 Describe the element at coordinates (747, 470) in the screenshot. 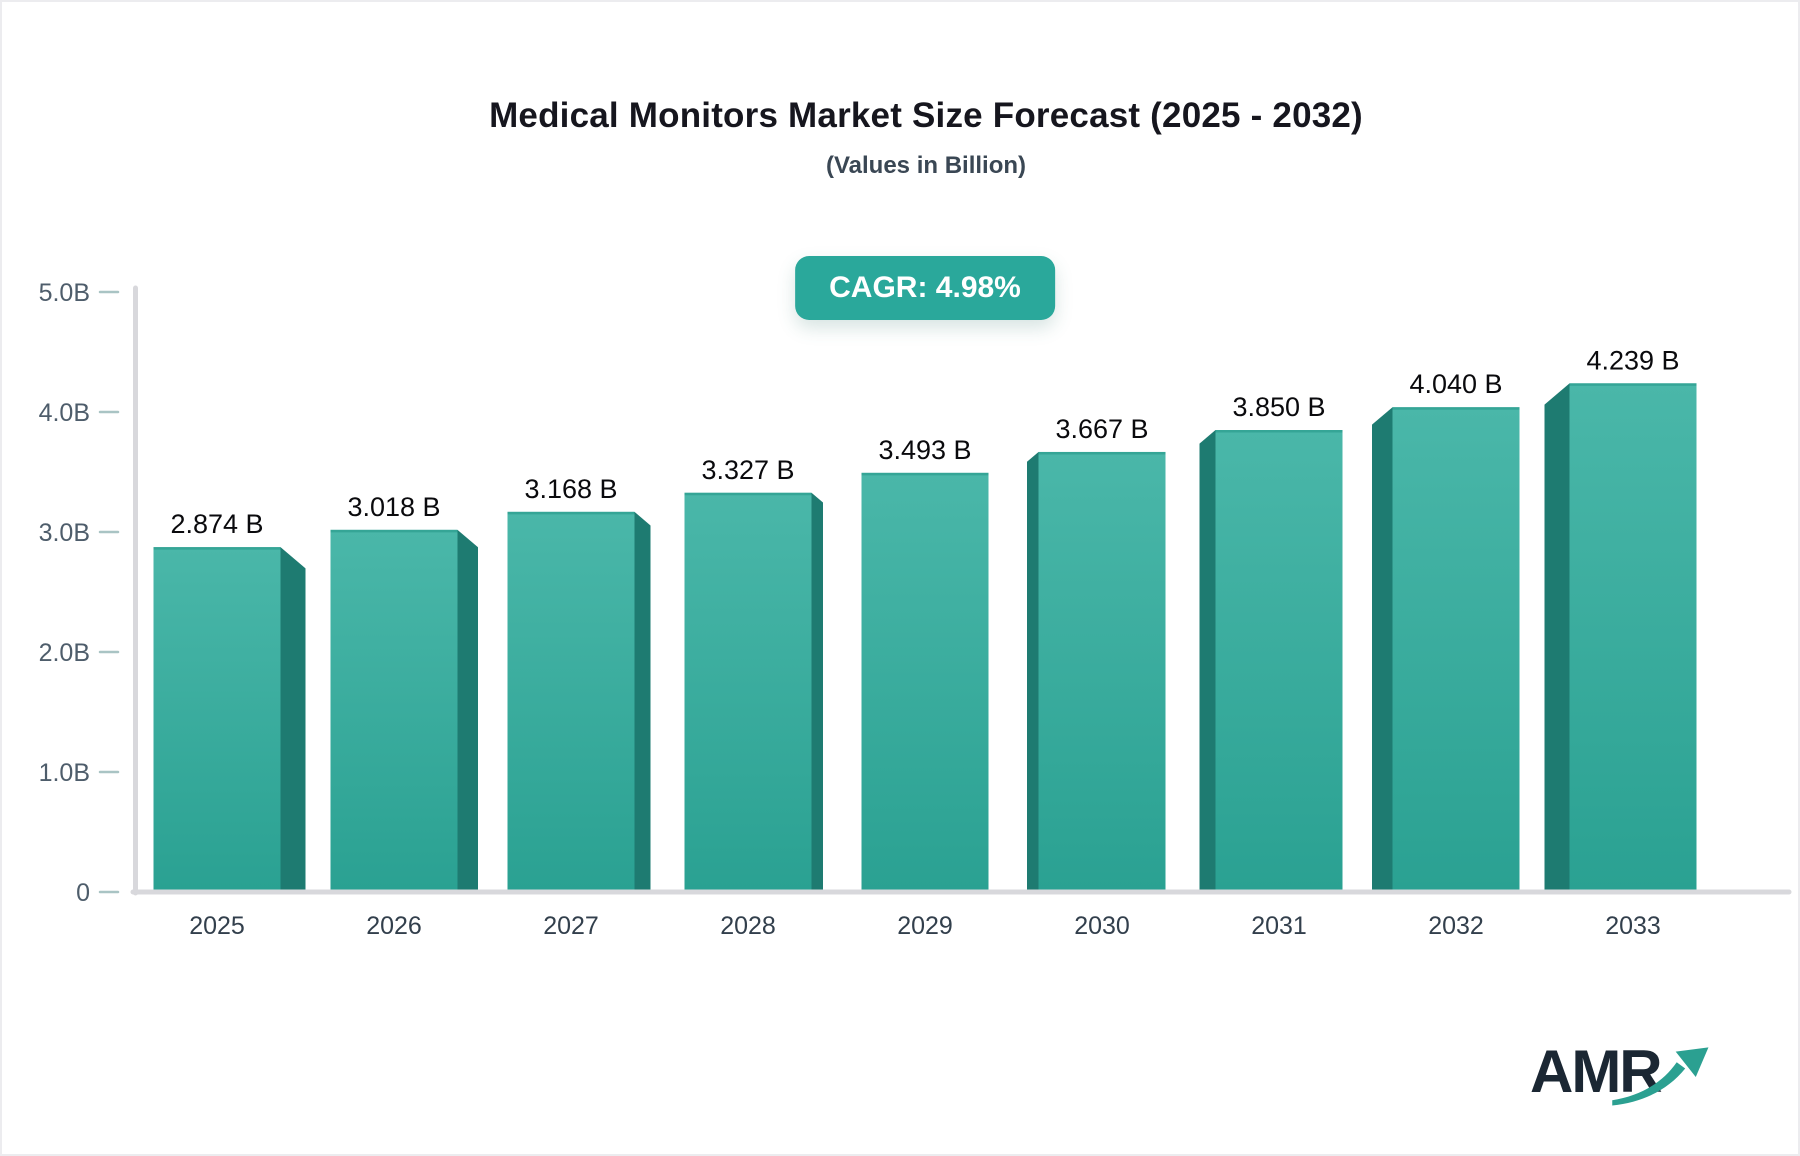

I see `bar-value-label: 3.327 B` at that location.